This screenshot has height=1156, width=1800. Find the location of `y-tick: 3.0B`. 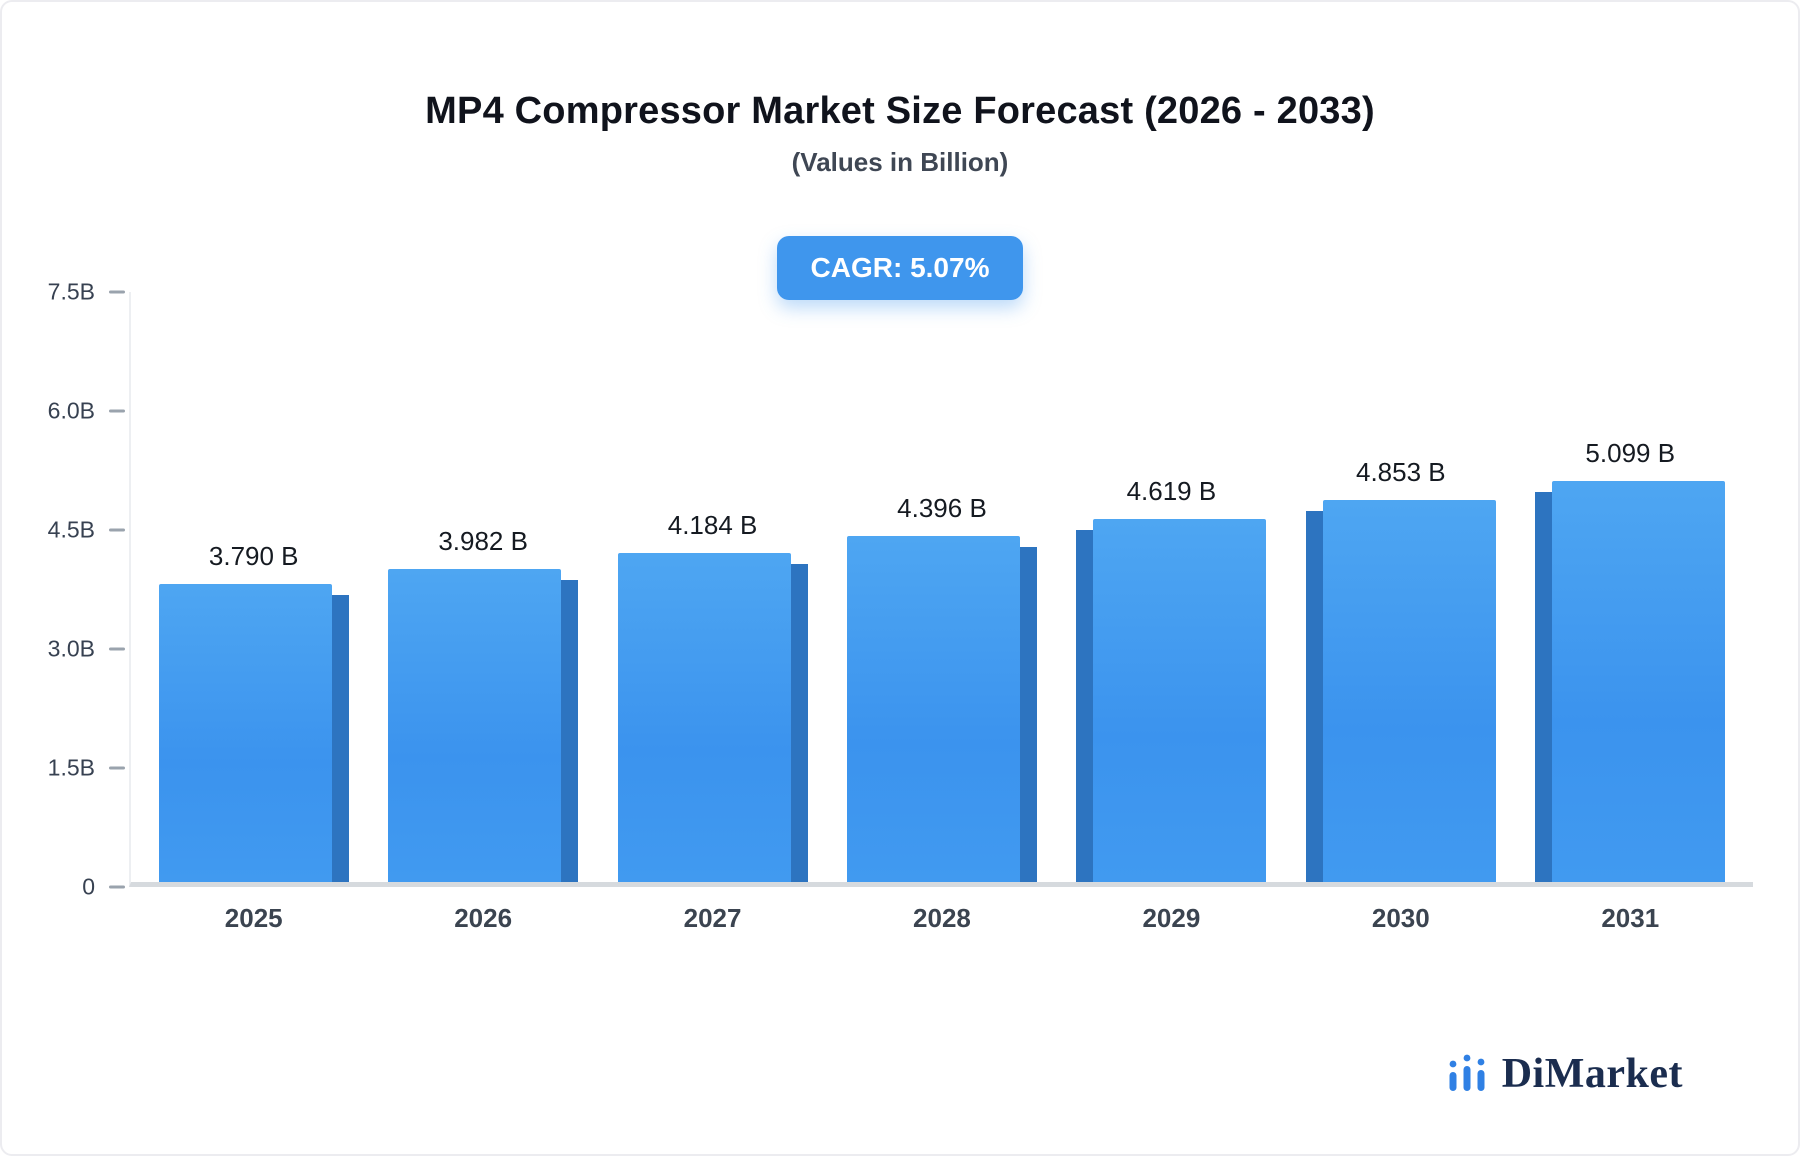

y-tick: 3.0B is located at coordinates (86, 649).